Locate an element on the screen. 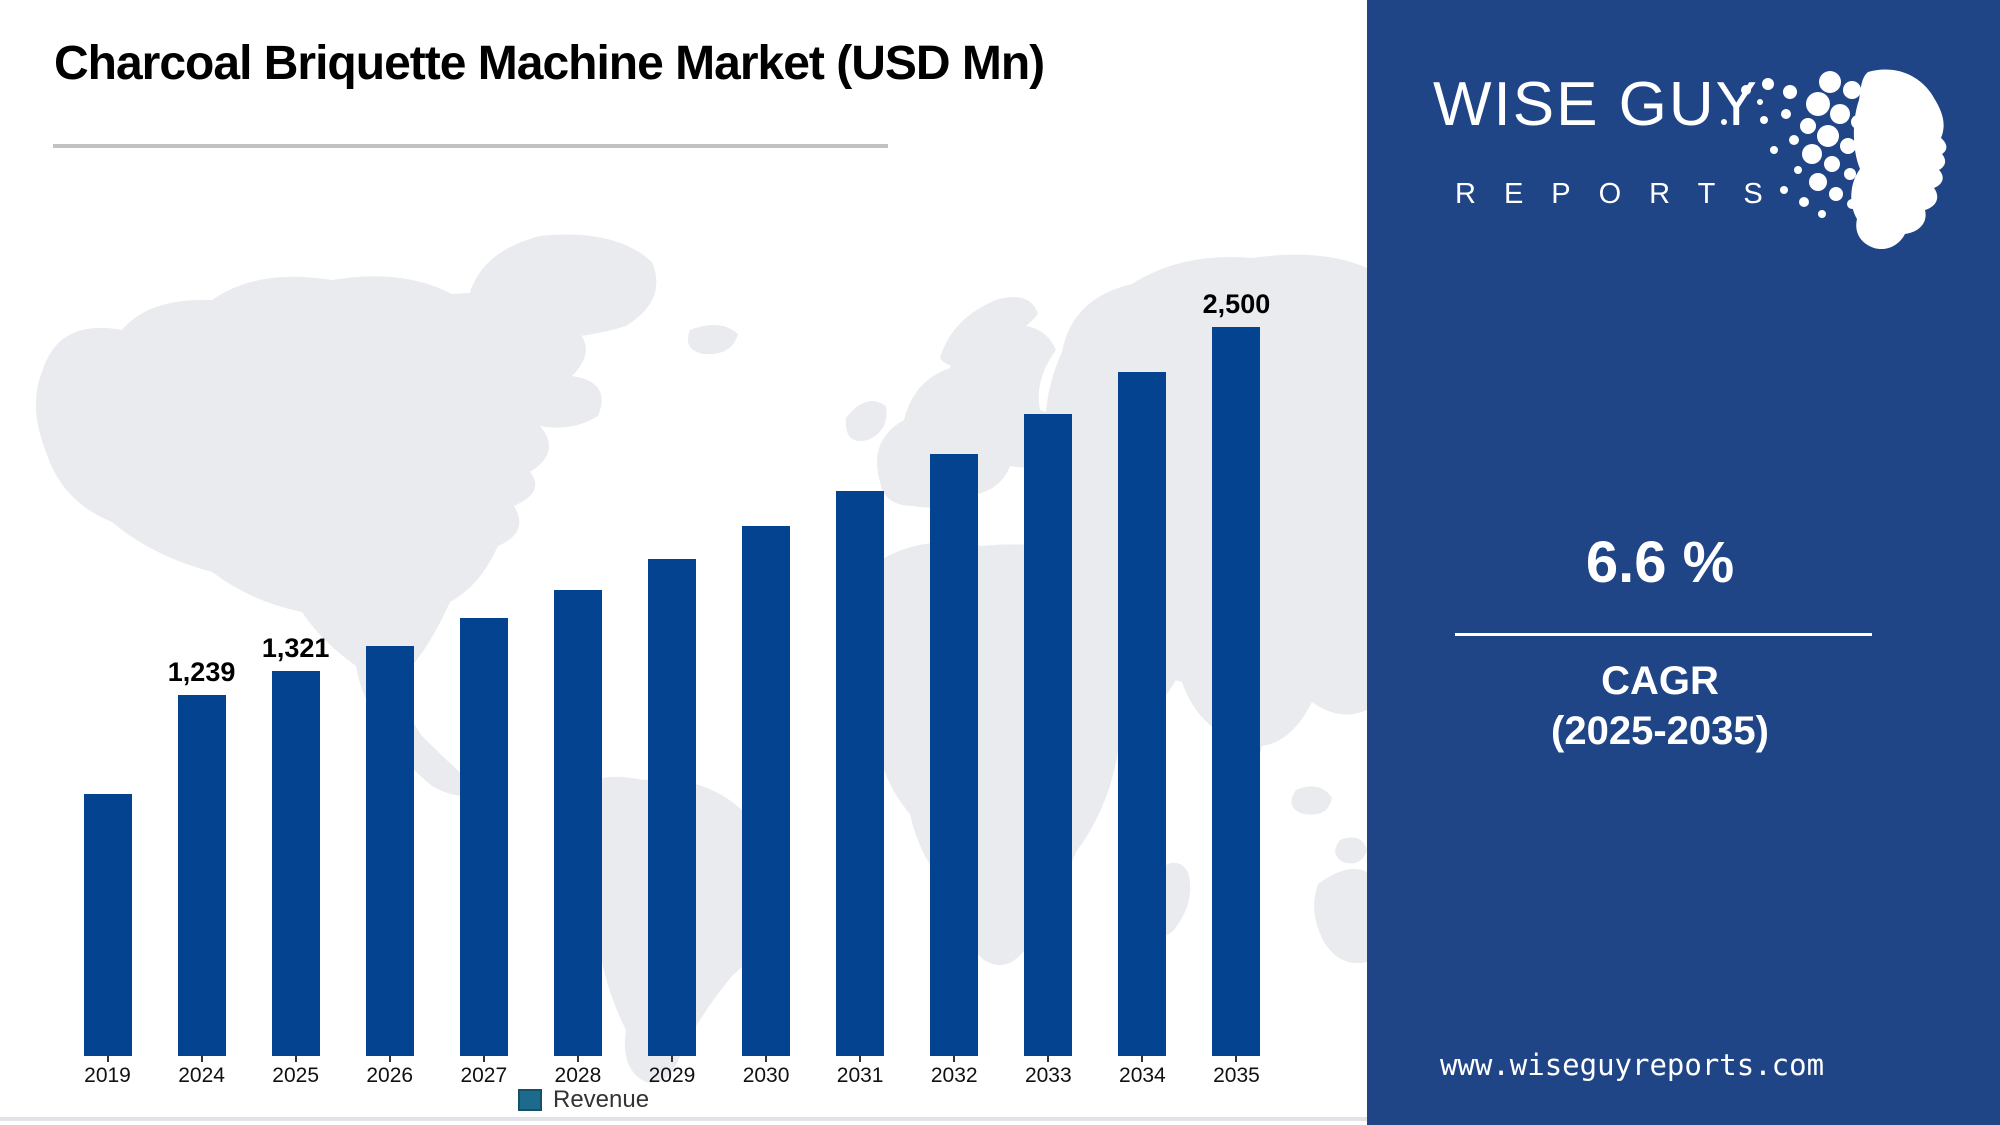  bar-2031 is located at coordinates (860, 773).